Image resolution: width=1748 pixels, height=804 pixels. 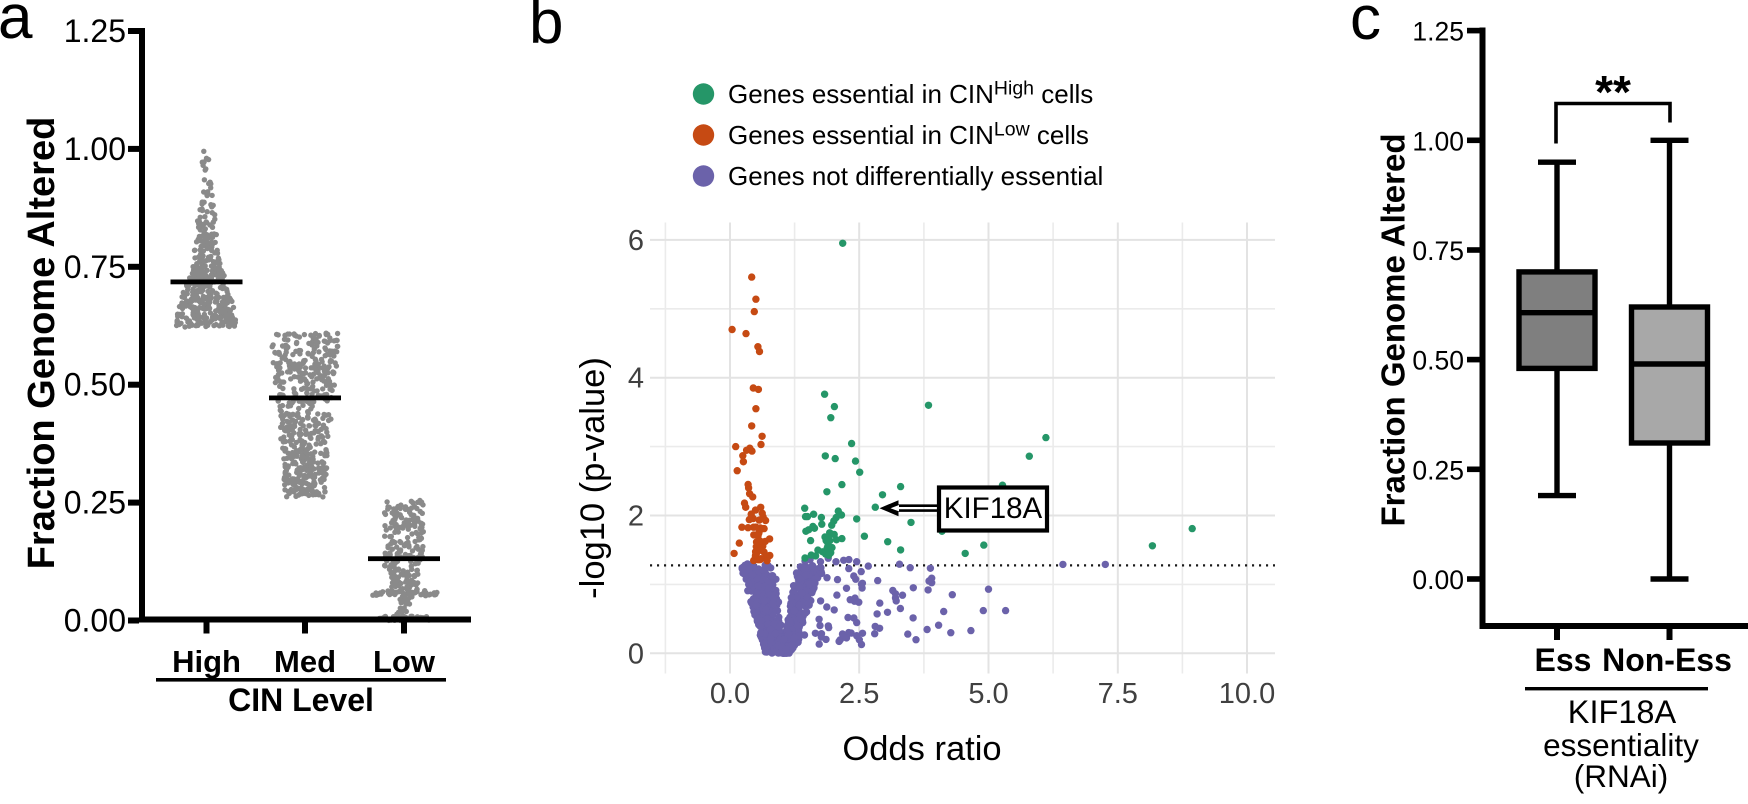 What do you see at coordinates (1621, 776) in the screenshot?
I see `svg-text: (RNAi)` at bounding box center [1621, 776].